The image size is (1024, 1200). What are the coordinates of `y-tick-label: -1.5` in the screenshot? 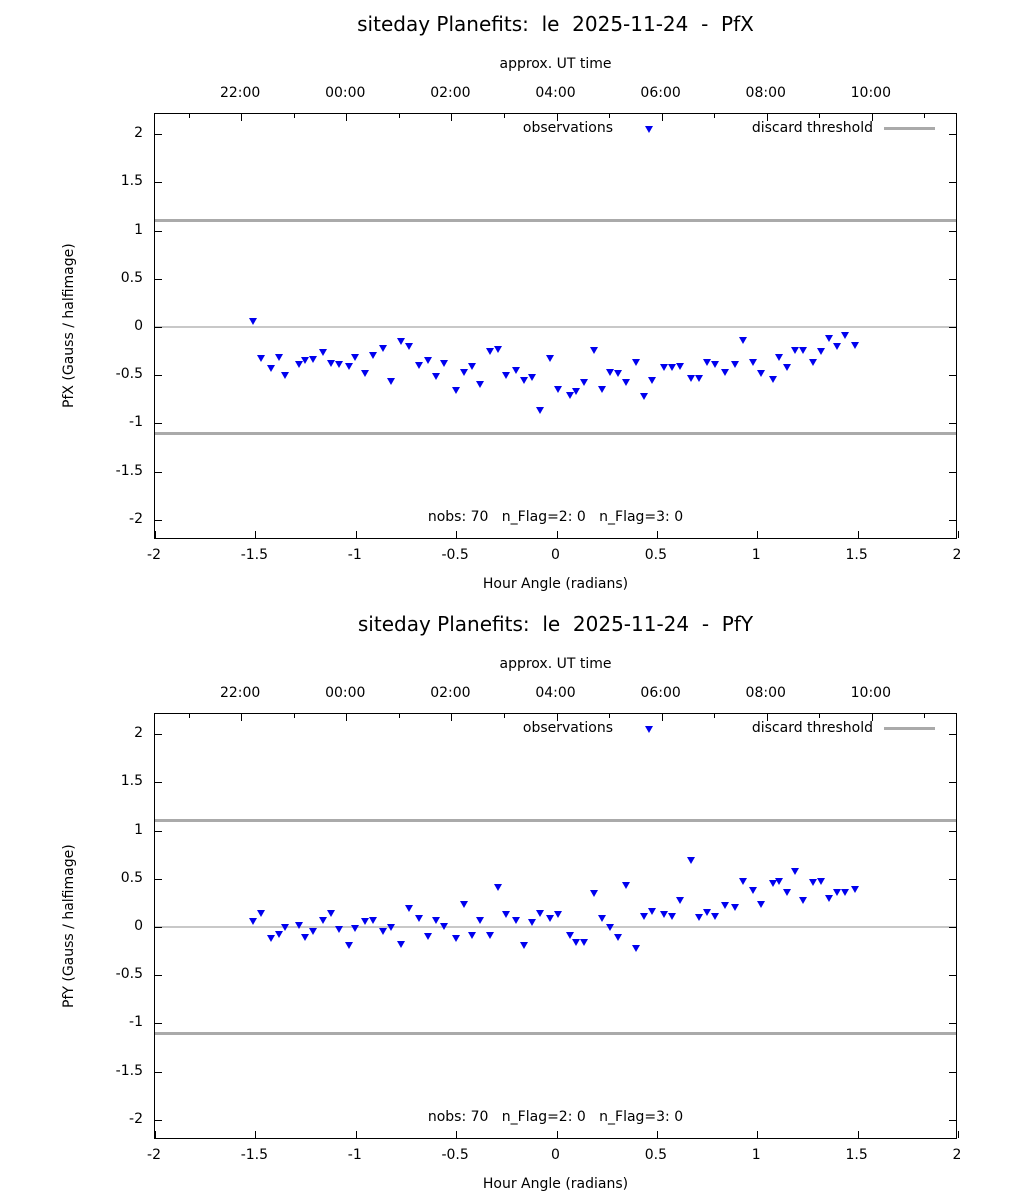 It's located at (129, 1070).